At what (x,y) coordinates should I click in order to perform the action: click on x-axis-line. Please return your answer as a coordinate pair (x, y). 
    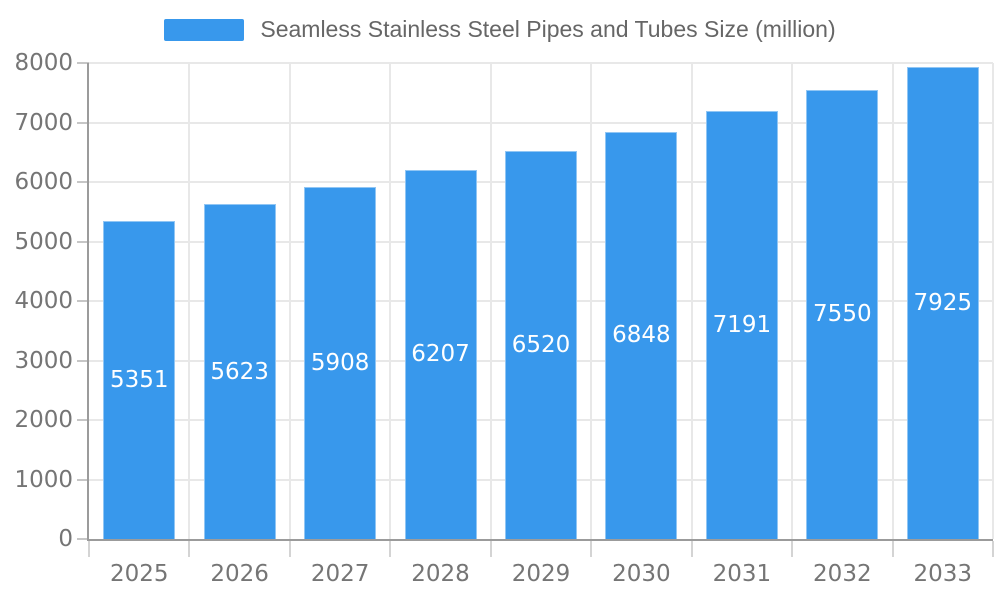
    Looking at the image, I should click on (540, 540).